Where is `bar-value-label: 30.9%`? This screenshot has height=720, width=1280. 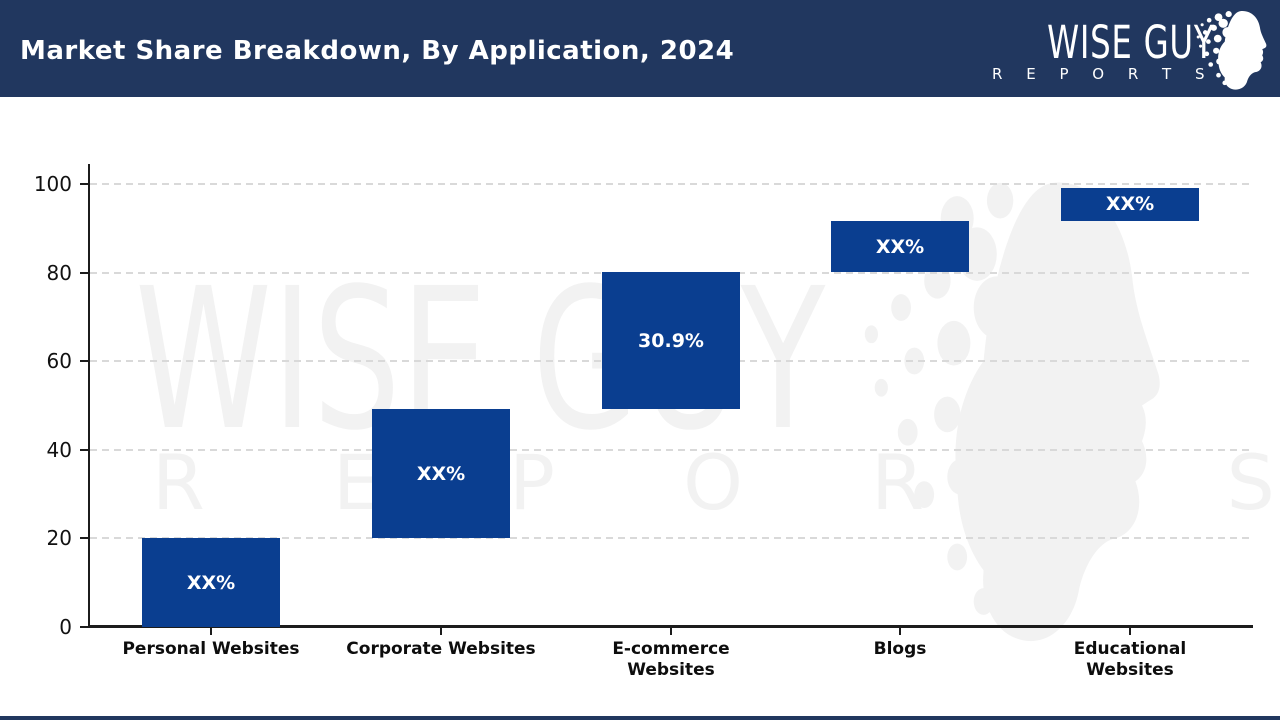
bar-value-label: 30.9% is located at coordinates (671, 340).